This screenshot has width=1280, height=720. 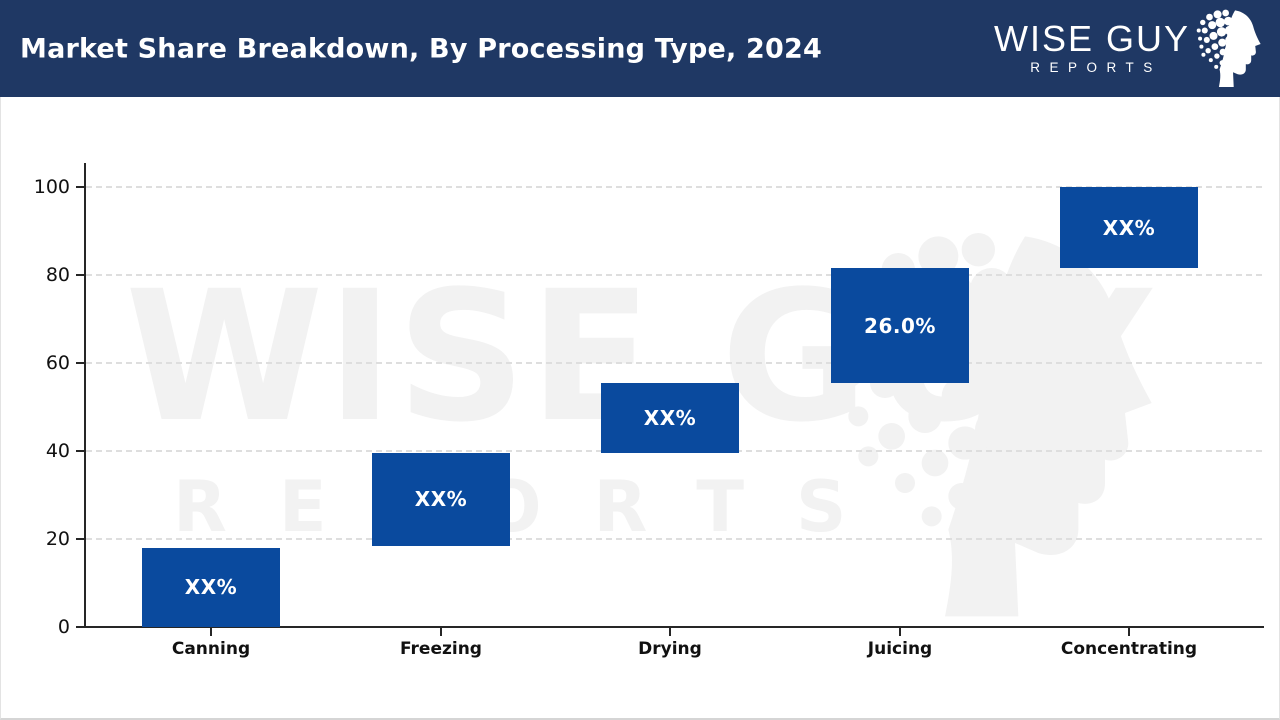 I want to click on wise-guy-logo: WISE GUY REPORTS, so click(x=1130, y=48).